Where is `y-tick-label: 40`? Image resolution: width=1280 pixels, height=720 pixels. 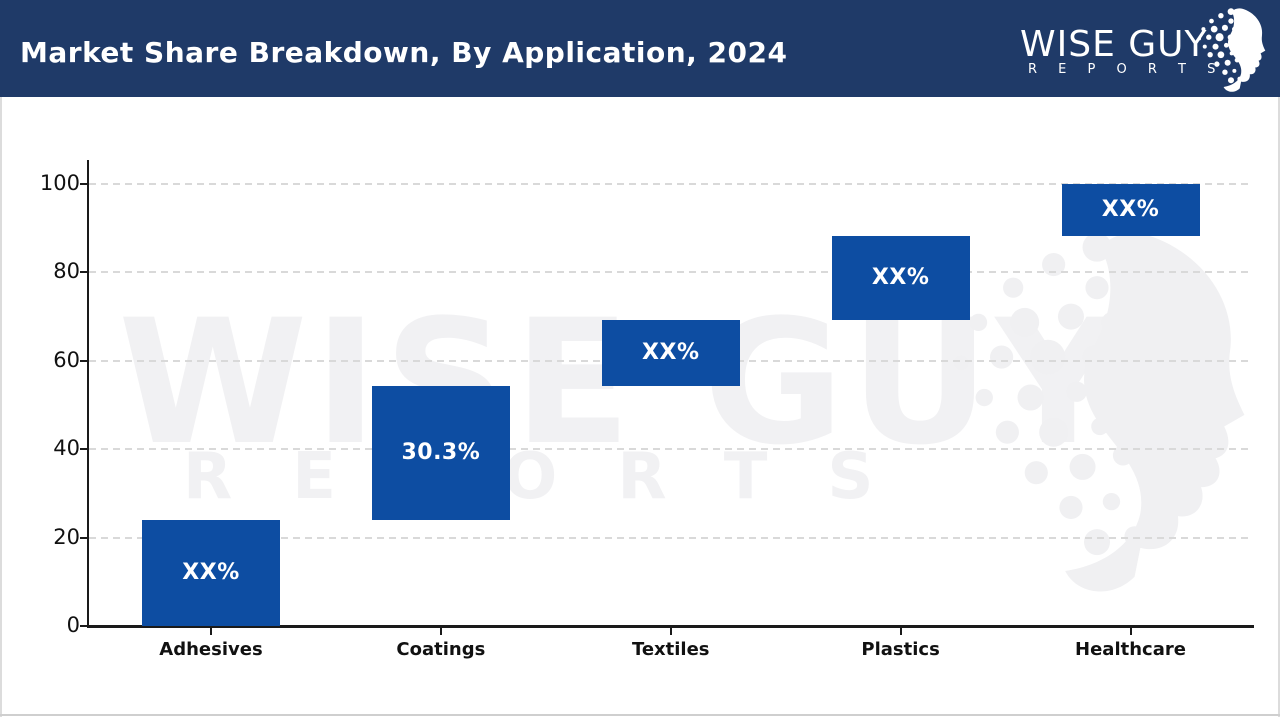 y-tick-label: 40 is located at coordinates (66, 448).